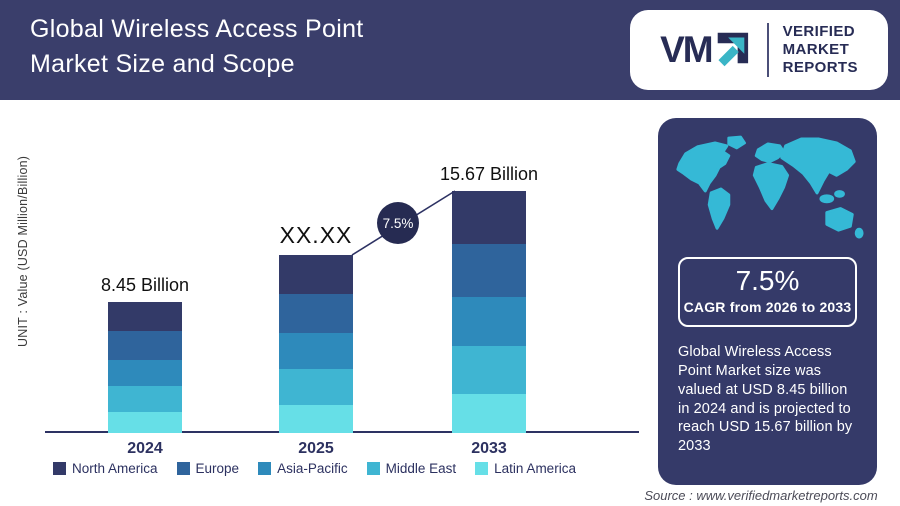 The height and width of the screenshot is (506, 900). Describe the element at coordinates (767, 50) in the screenshot. I see `logo-divider` at that location.